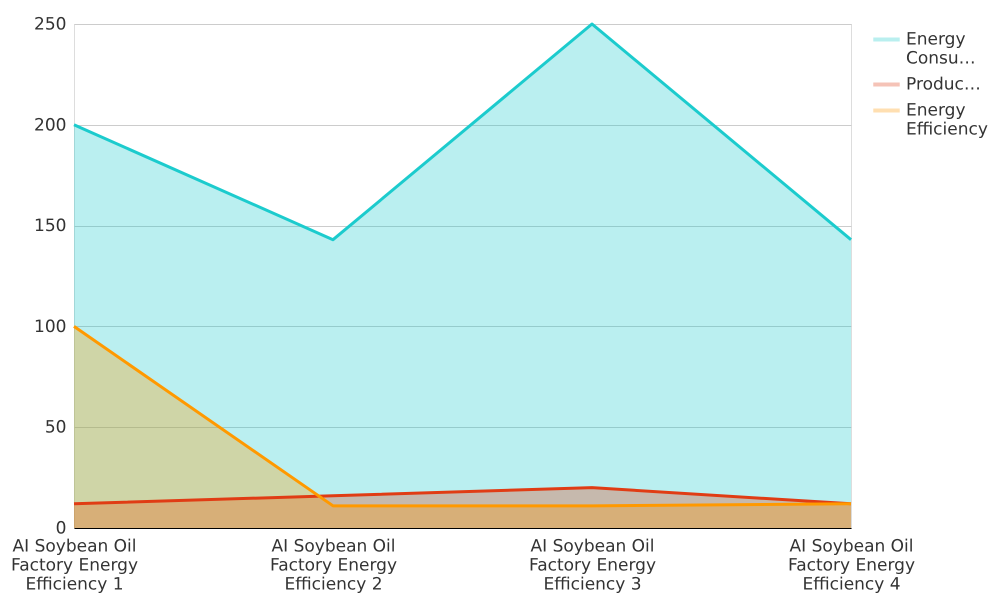  What do you see at coordinates (947, 120) in the screenshot?
I see `legend-label: Energy Efficiency` at bounding box center [947, 120].